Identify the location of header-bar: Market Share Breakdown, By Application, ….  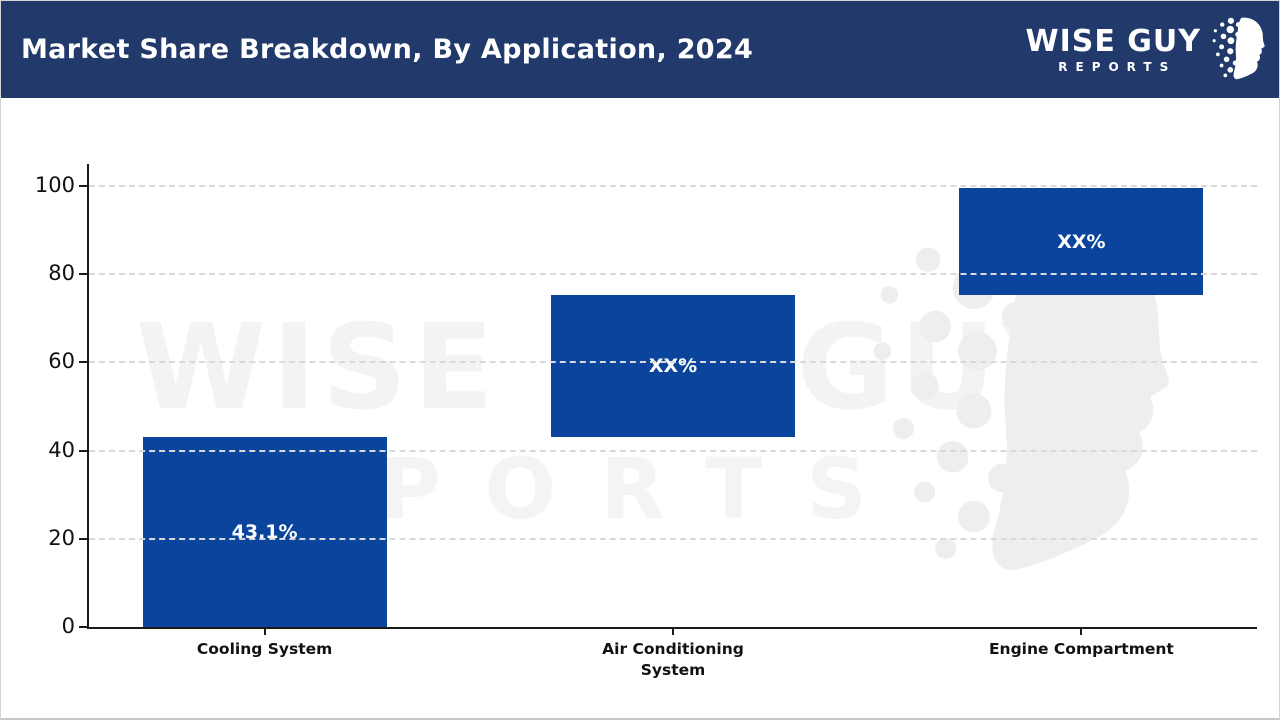
(640, 49).